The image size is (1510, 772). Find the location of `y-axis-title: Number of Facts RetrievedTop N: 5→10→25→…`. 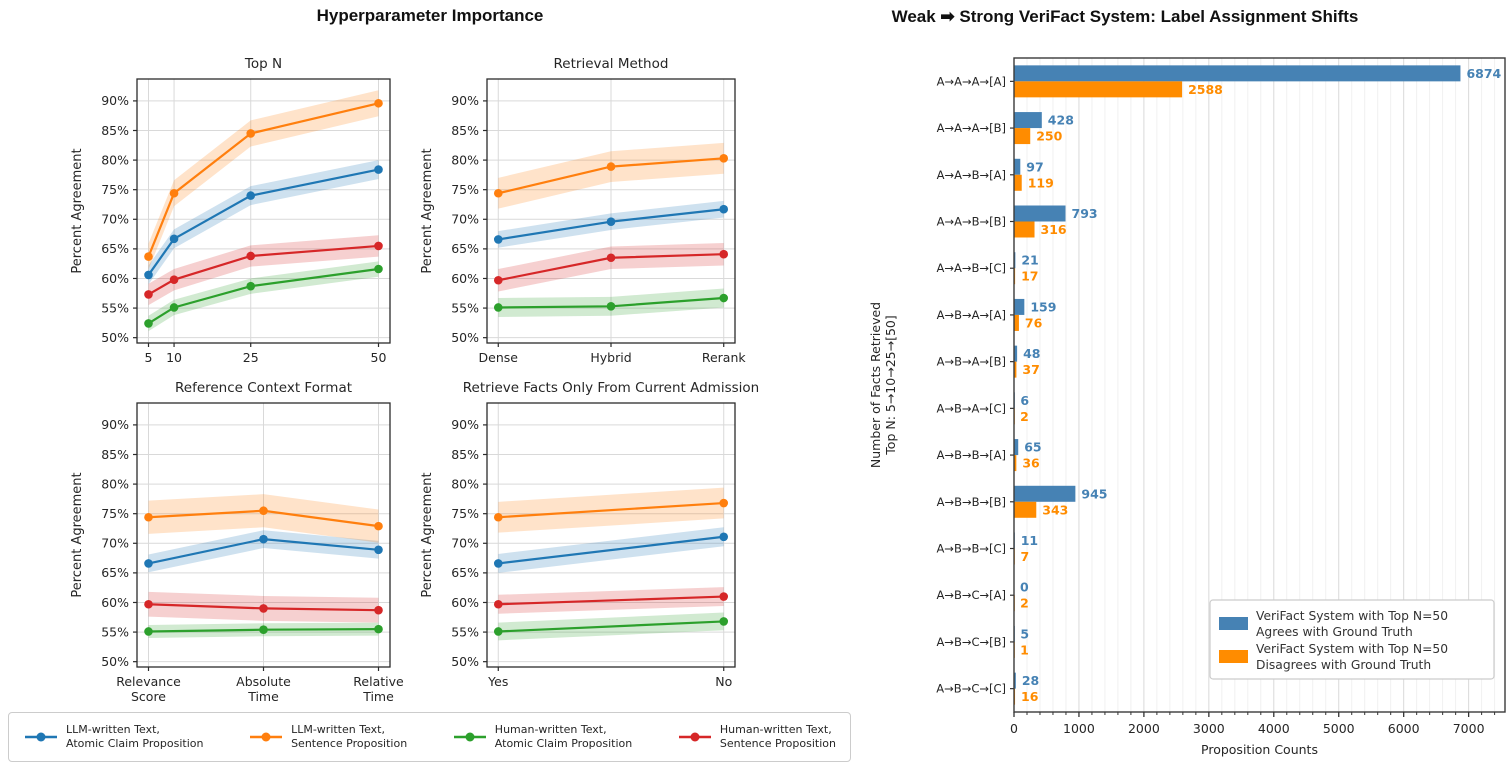

y-axis-title: Number of Facts RetrievedTop N: 5→10→25→… is located at coordinates (883, 385).